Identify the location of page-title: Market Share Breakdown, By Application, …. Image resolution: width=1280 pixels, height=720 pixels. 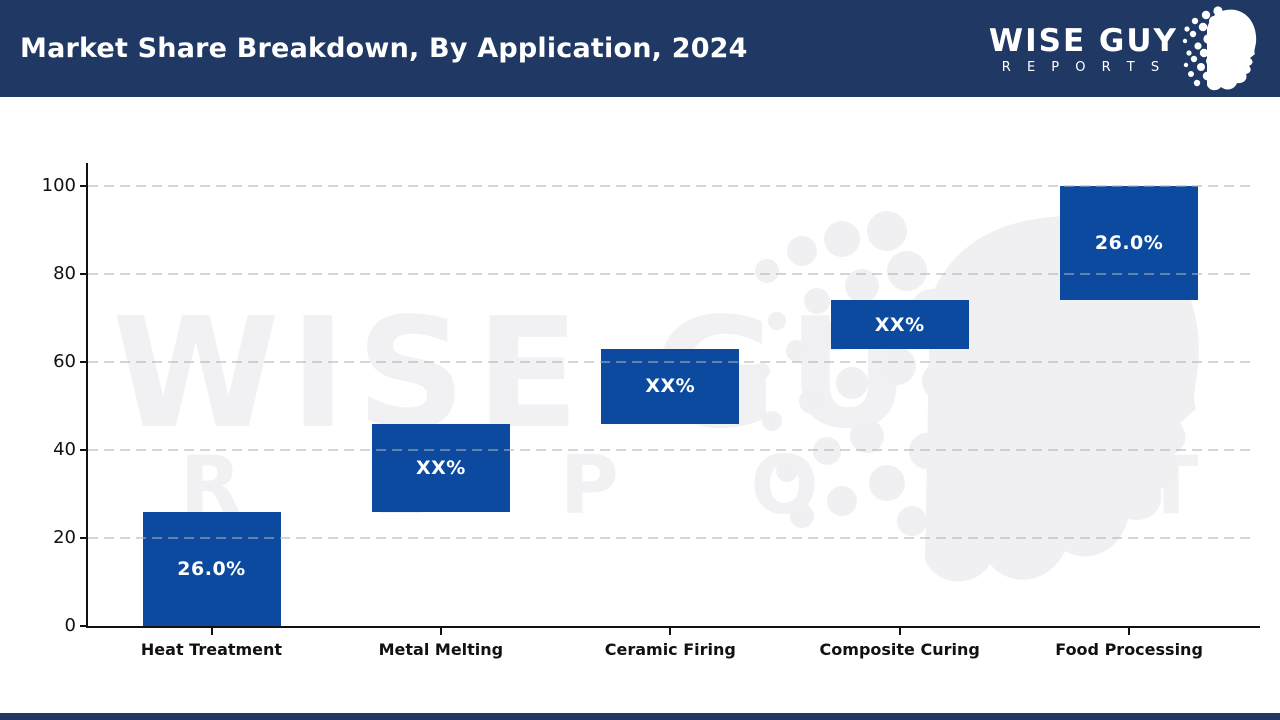
(384, 48).